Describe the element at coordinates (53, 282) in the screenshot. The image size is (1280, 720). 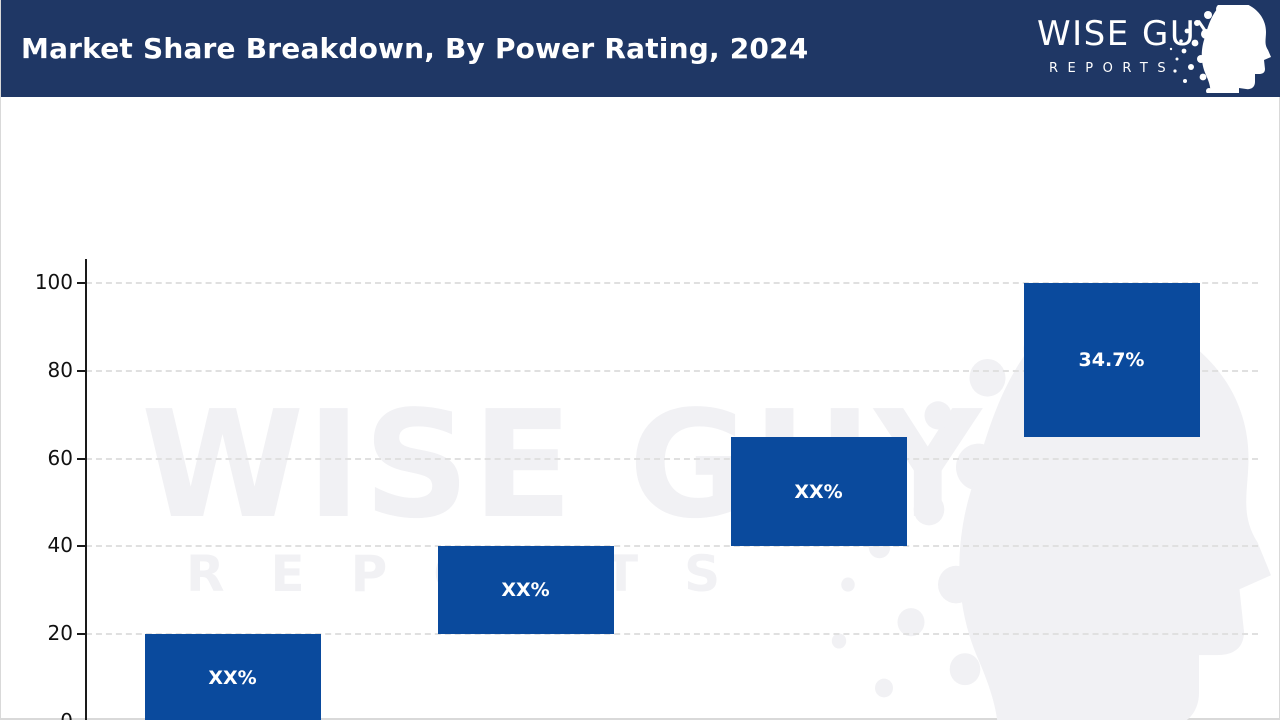
I see `y-tick-label-100: 100` at that location.